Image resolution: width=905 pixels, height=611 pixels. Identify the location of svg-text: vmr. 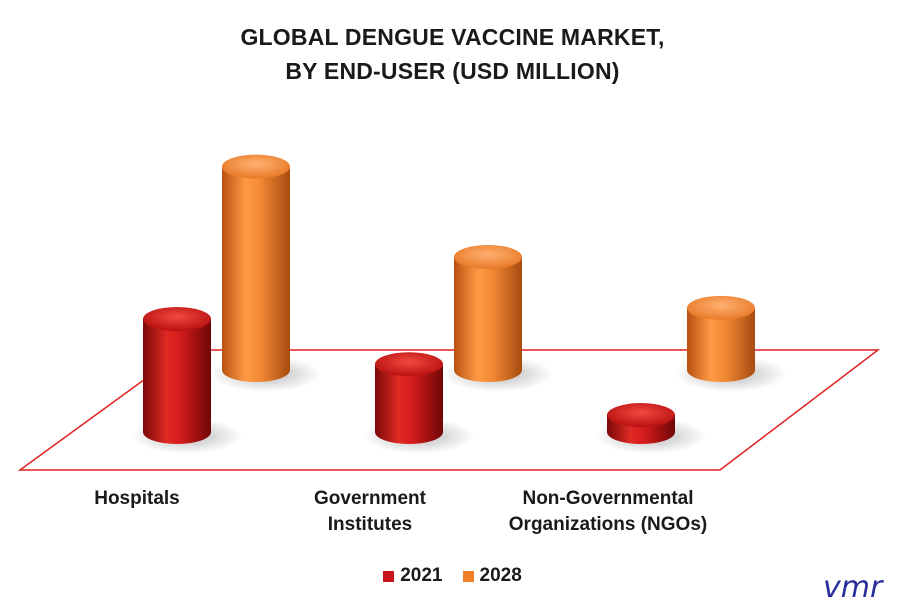
(853, 587).